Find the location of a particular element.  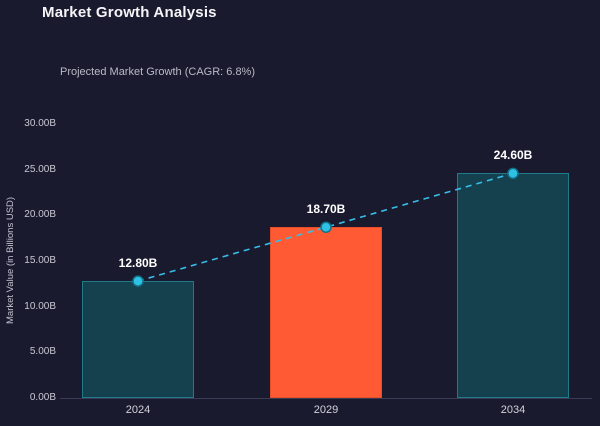

x-axis-line is located at coordinates (326, 398).